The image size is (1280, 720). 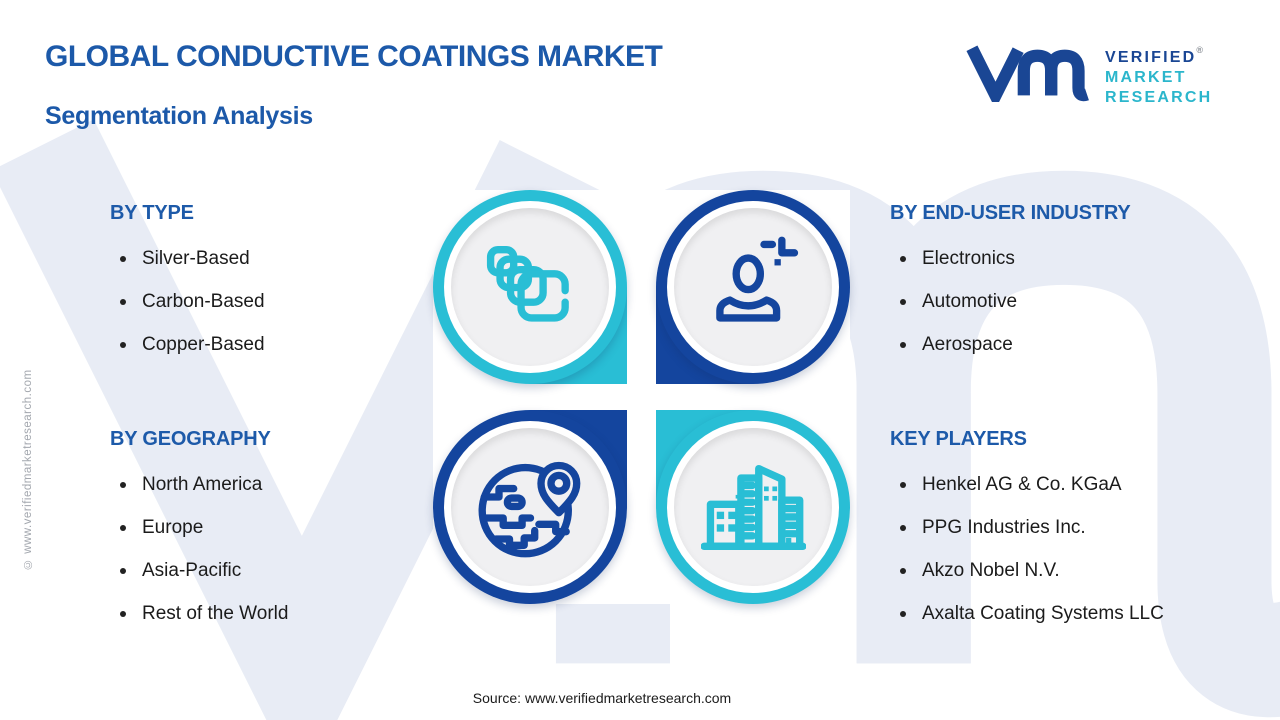 I want to click on source-url: www.verifiedmarketresearch.com, so click(x=628, y=698).